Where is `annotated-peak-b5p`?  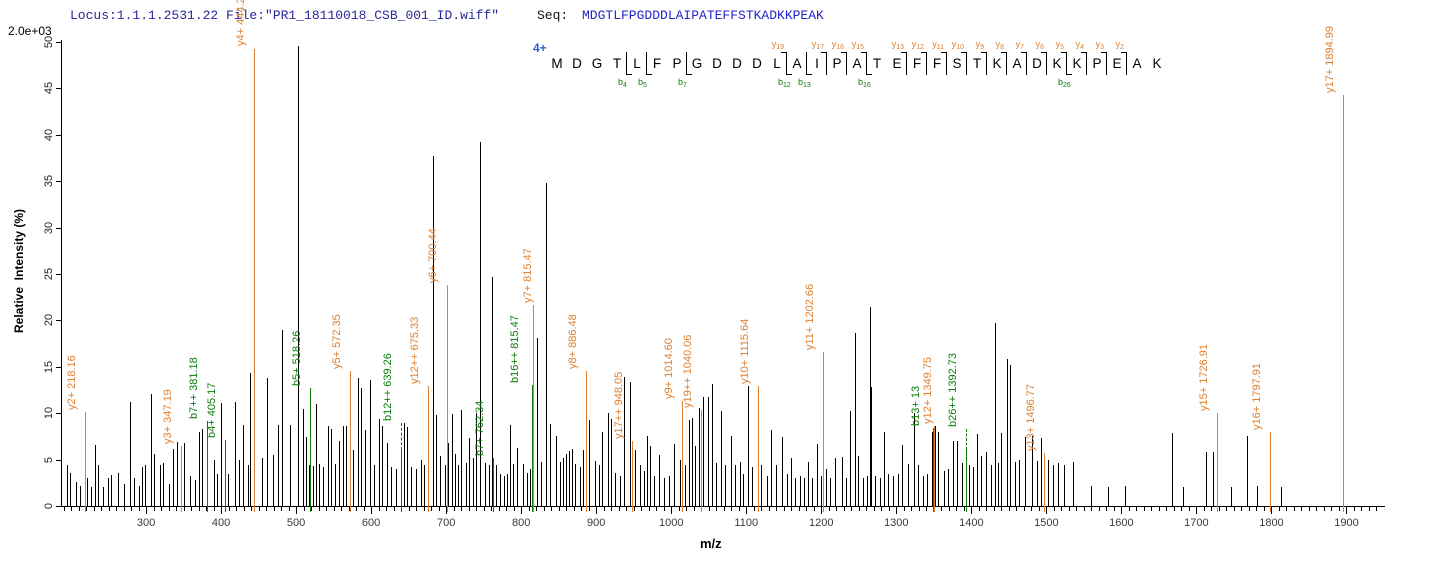
annotated-peak-b5p is located at coordinates (310, 450).